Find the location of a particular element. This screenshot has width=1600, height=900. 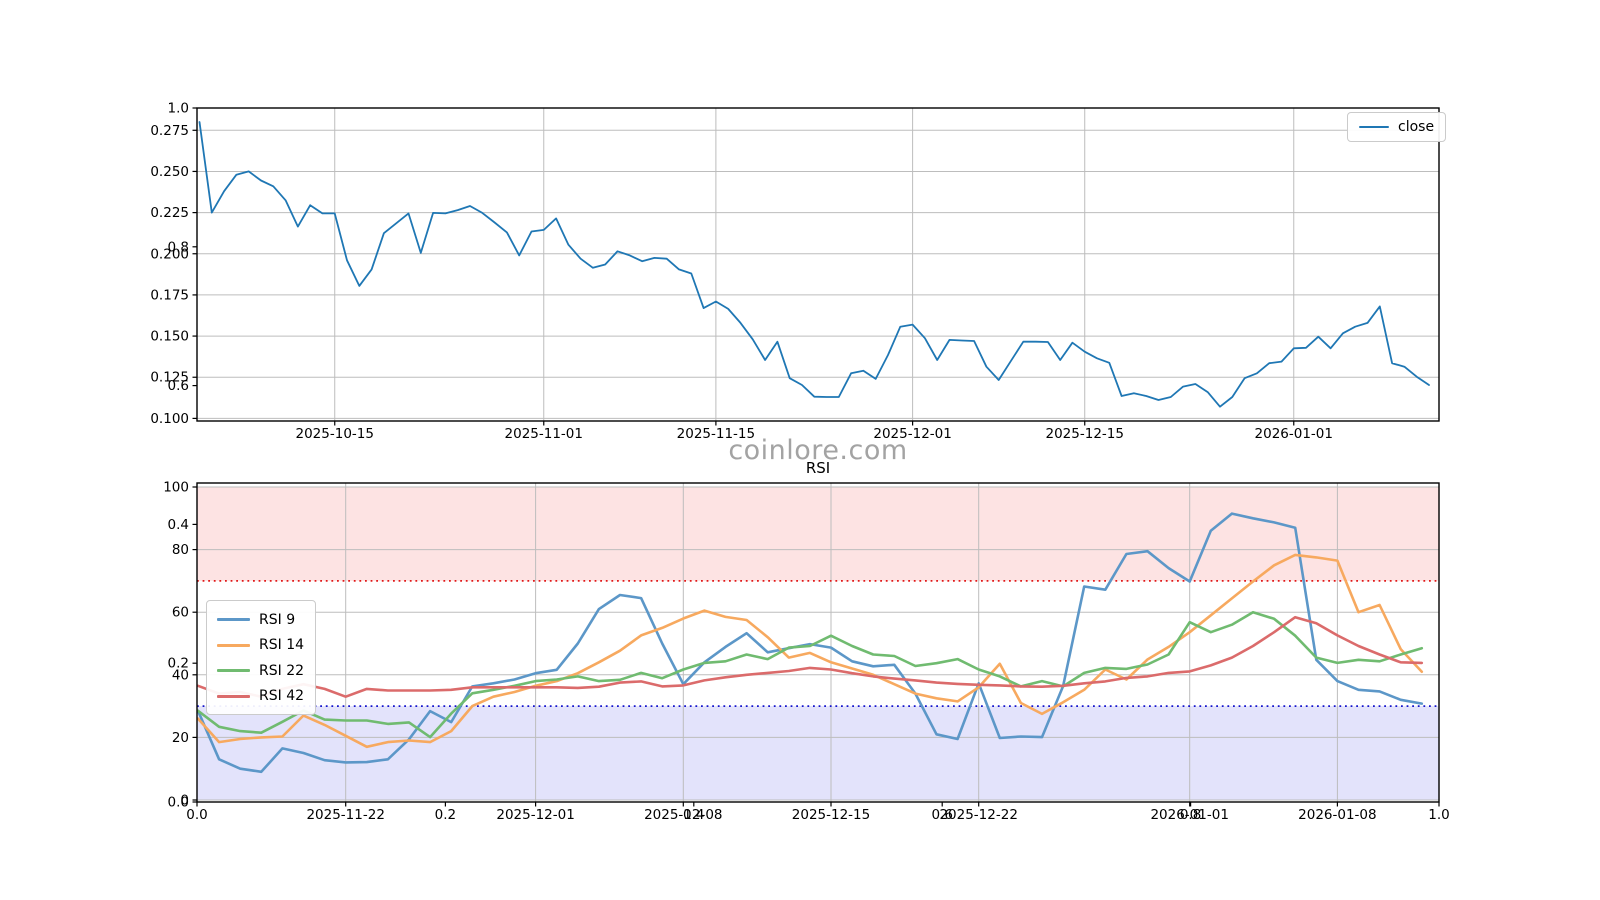

overlay-x-tick-label: 0.0 is located at coordinates (196, 815).